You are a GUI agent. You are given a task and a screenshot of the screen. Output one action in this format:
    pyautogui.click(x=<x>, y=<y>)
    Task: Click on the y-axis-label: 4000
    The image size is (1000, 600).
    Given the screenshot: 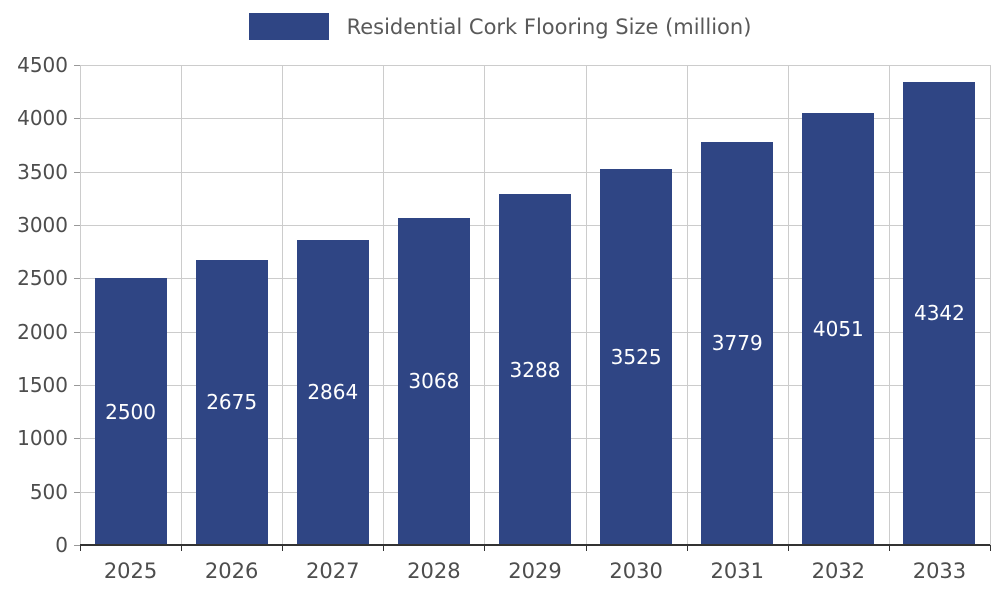 What is the action you would take?
    pyautogui.click(x=42, y=118)
    